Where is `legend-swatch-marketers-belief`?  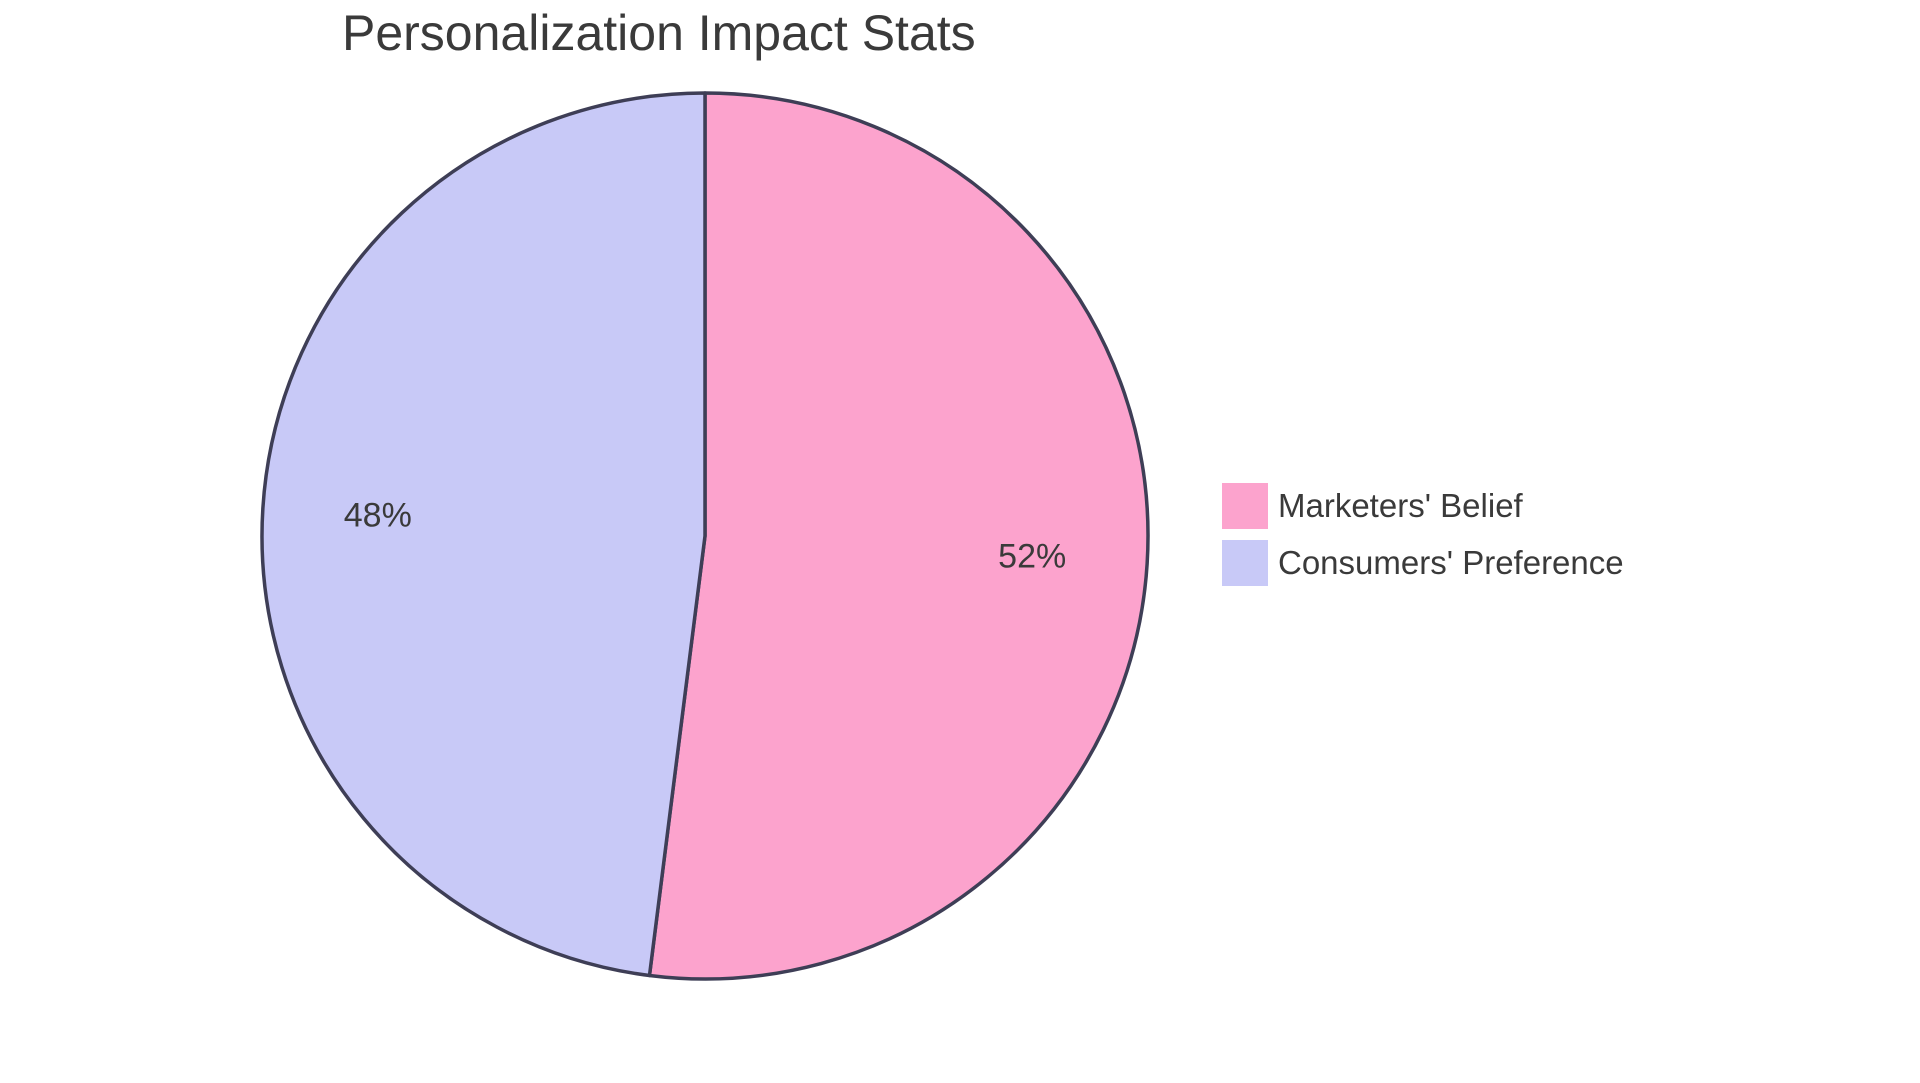
legend-swatch-marketers-belief is located at coordinates (1245, 506).